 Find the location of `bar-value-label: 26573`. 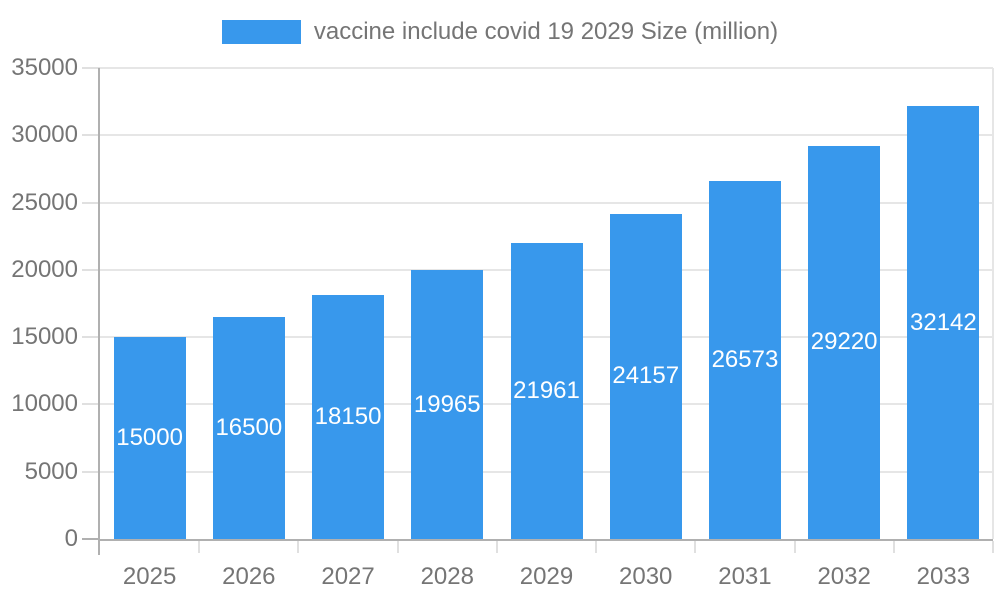

bar-value-label: 26573 is located at coordinates (745, 360).